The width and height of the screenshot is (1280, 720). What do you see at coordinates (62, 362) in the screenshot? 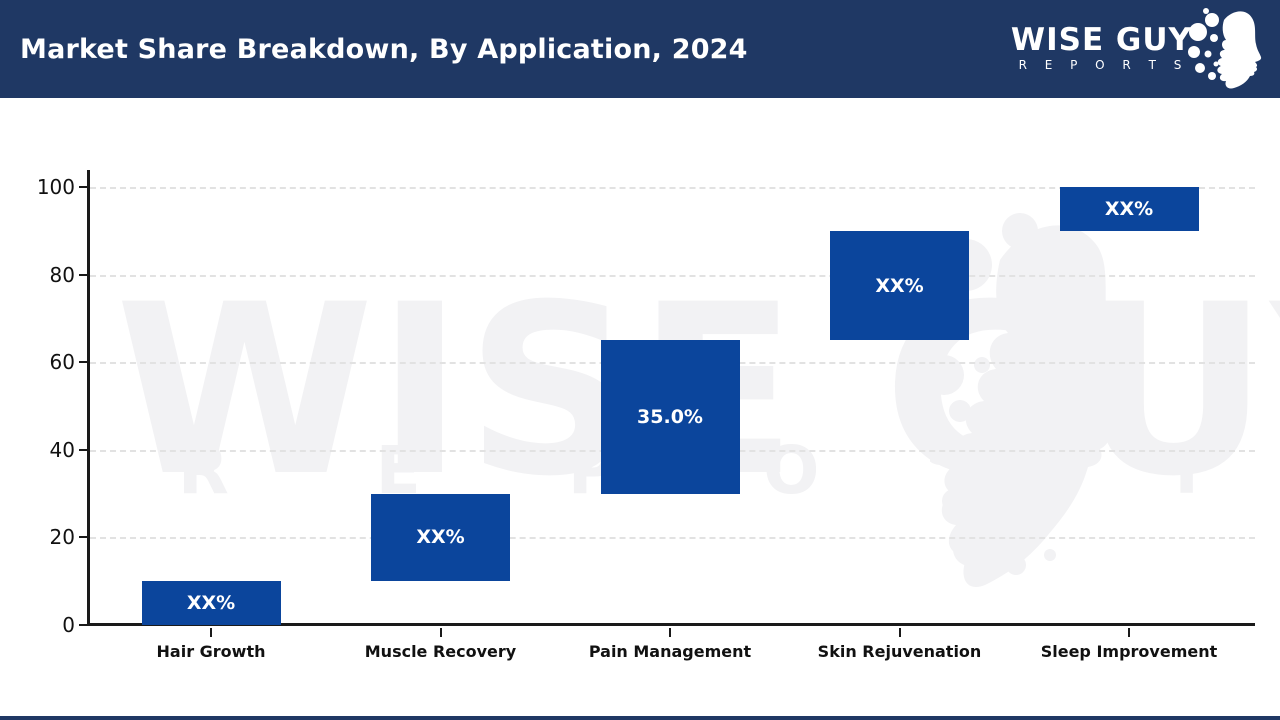
I see `y-tick-label: 60` at bounding box center [62, 362].